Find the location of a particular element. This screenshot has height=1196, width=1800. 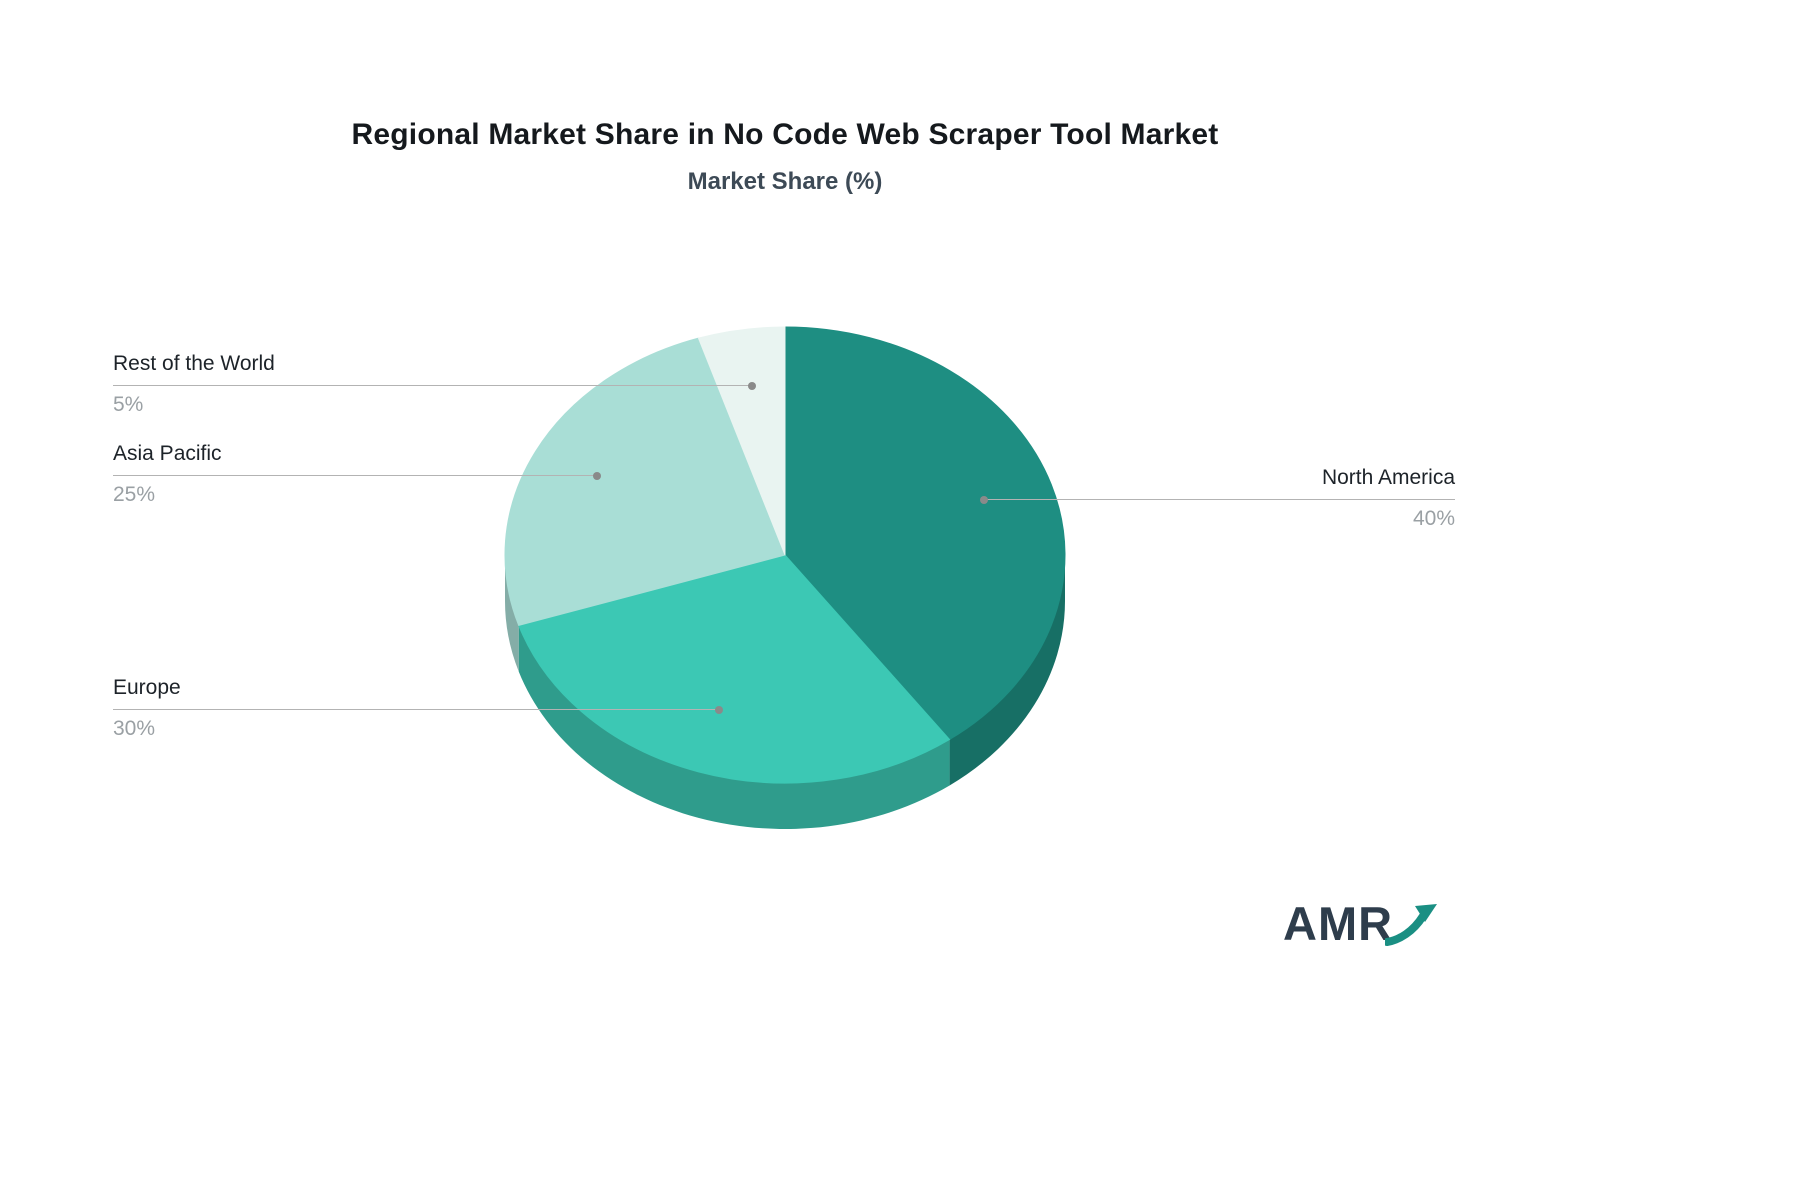

pie-slice-north-america is located at coordinates (925, 533).